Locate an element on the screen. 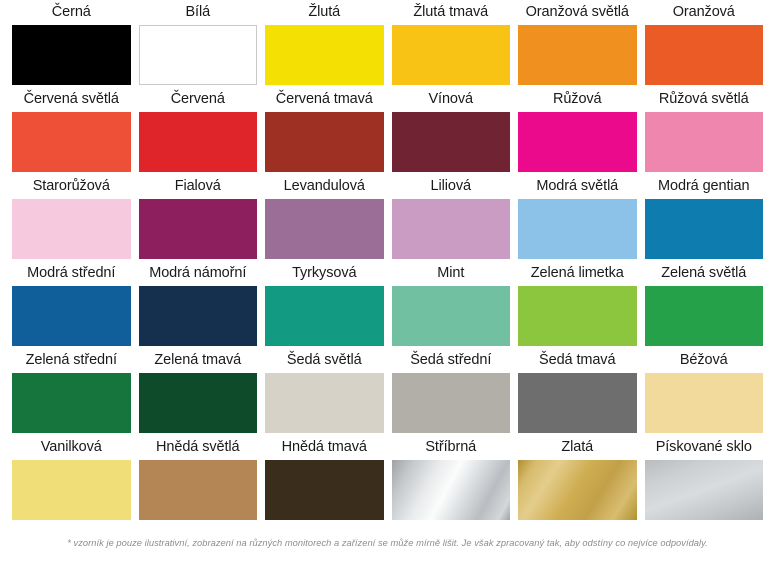 The width and height of the screenshot is (775, 564). swatch-cell: Modrá světlá is located at coordinates (577, 221).